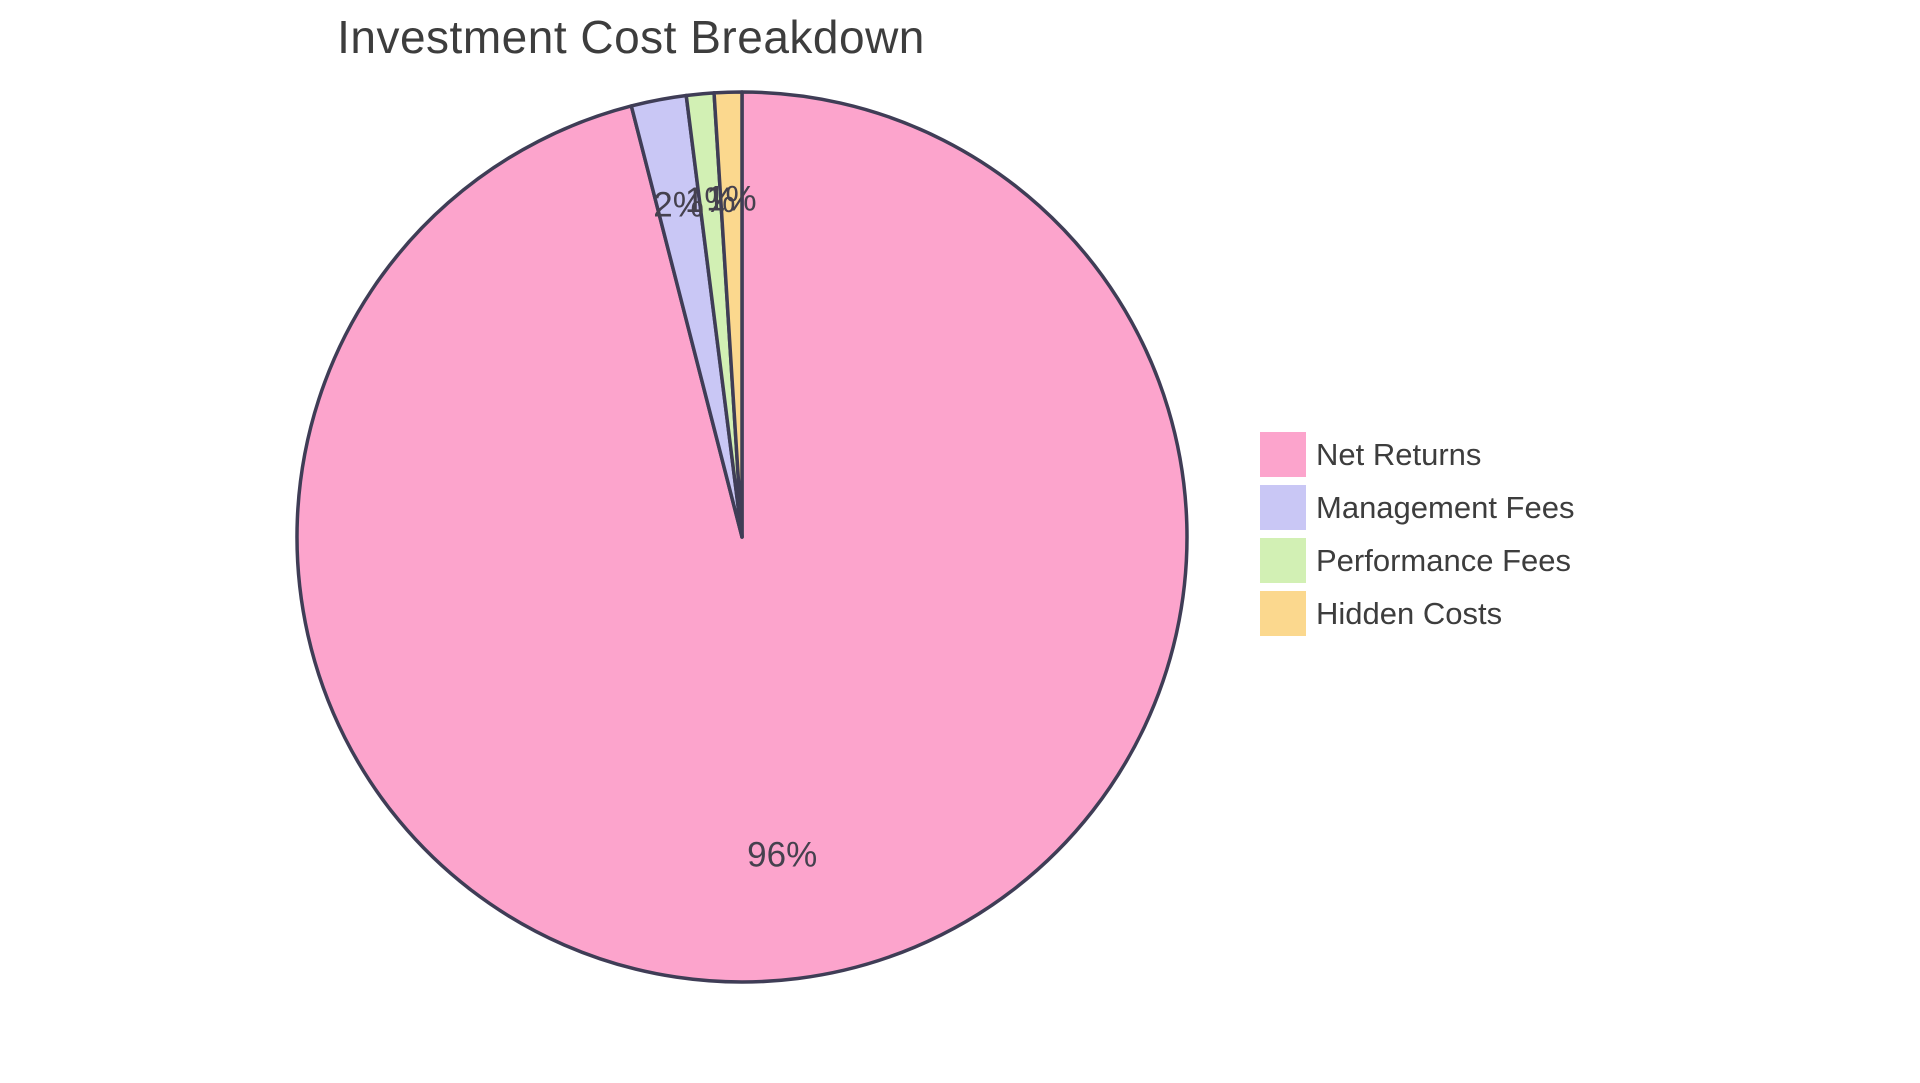 The width and height of the screenshot is (1920, 1083). What do you see at coordinates (631, 37) in the screenshot?
I see `chart-title: Investment Cost Breakdown` at bounding box center [631, 37].